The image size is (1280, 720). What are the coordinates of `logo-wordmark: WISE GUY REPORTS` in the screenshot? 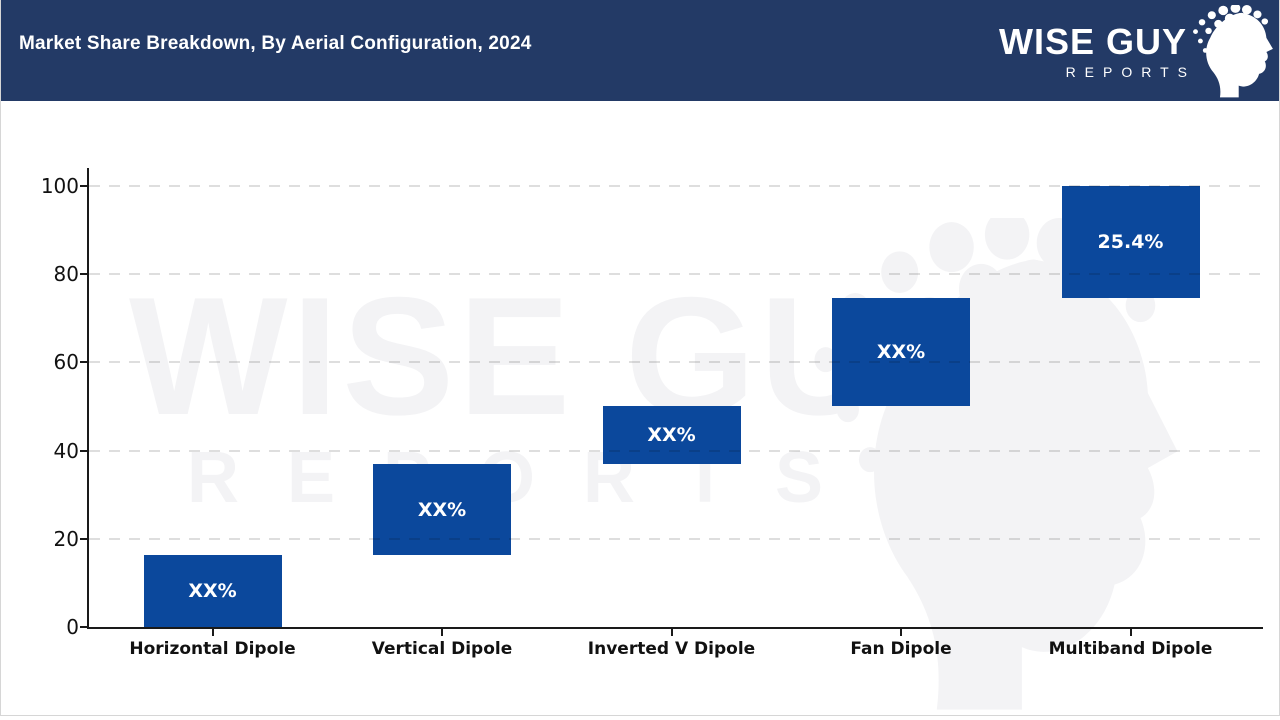 It's located at (1092, 51).